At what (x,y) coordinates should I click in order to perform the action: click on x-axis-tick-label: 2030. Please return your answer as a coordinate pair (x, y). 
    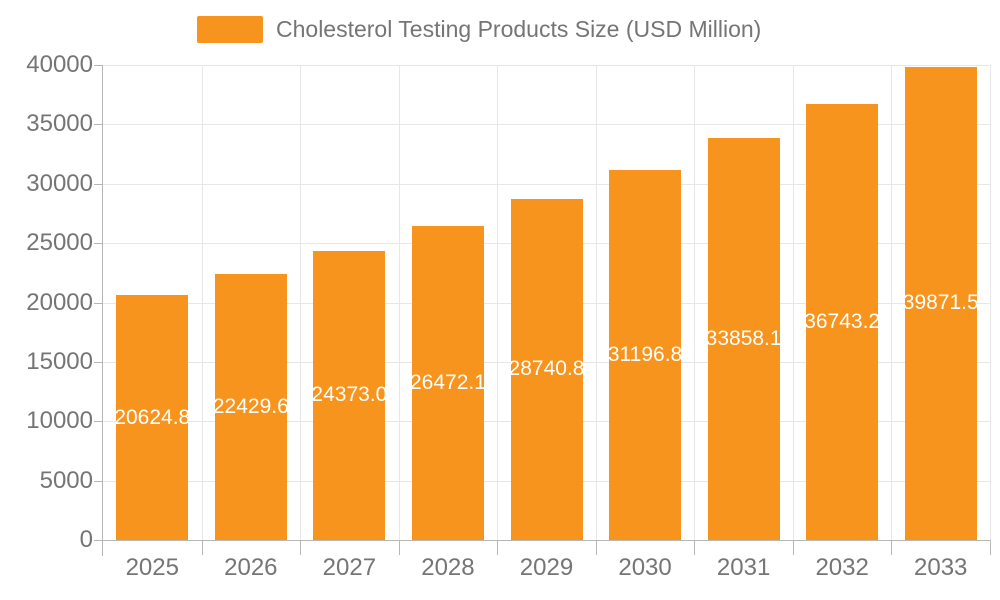
    Looking at the image, I should click on (645, 567).